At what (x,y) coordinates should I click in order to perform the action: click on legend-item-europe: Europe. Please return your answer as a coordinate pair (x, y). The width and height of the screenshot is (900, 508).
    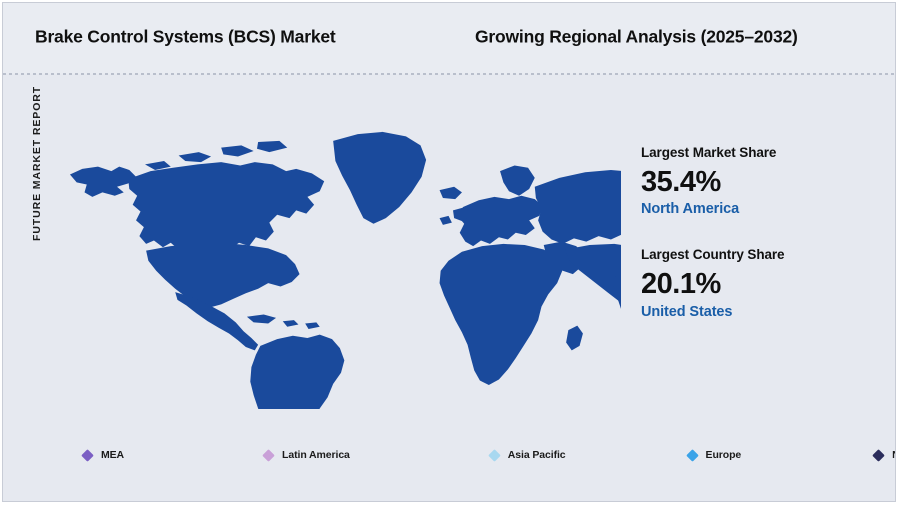
    Looking at the image, I should click on (713, 455).